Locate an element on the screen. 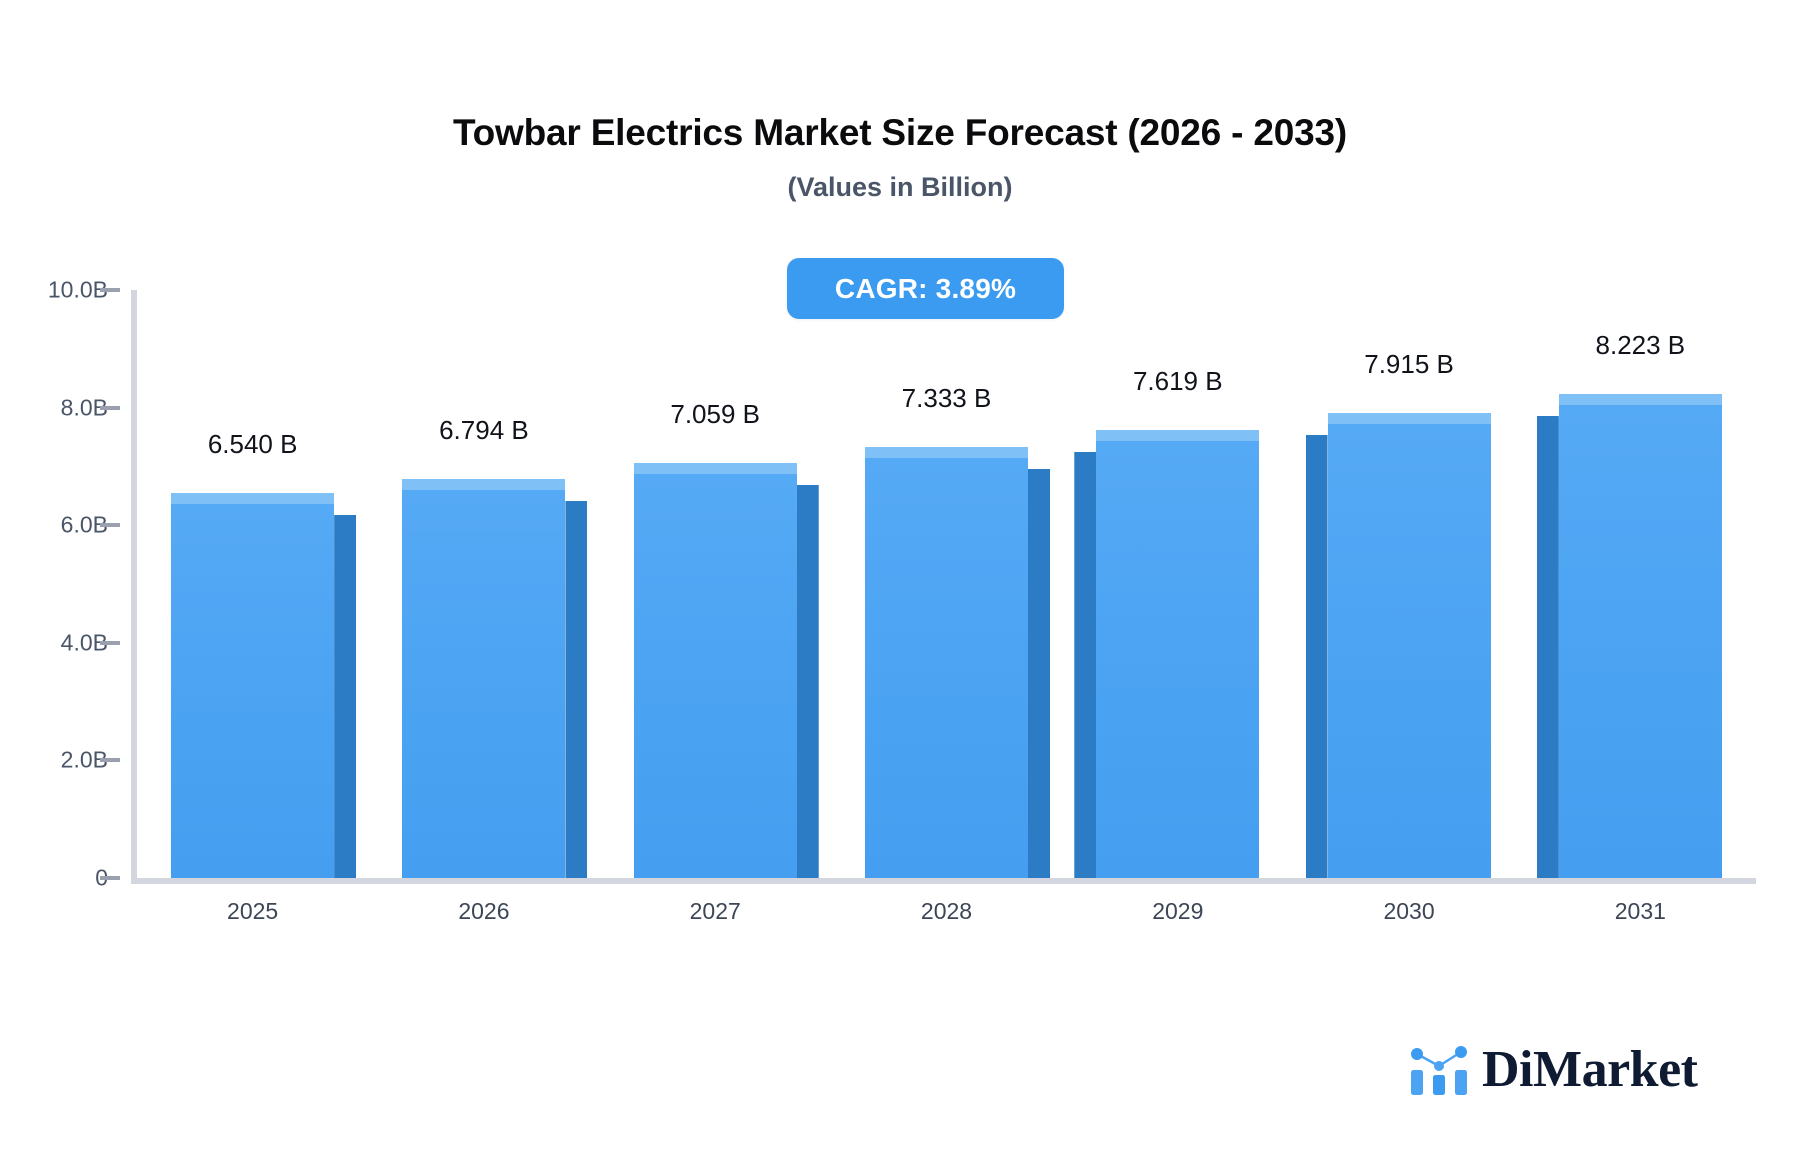 The image size is (1800, 1156). x-tick-label: 2031 is located at coordinates (1640, 911).